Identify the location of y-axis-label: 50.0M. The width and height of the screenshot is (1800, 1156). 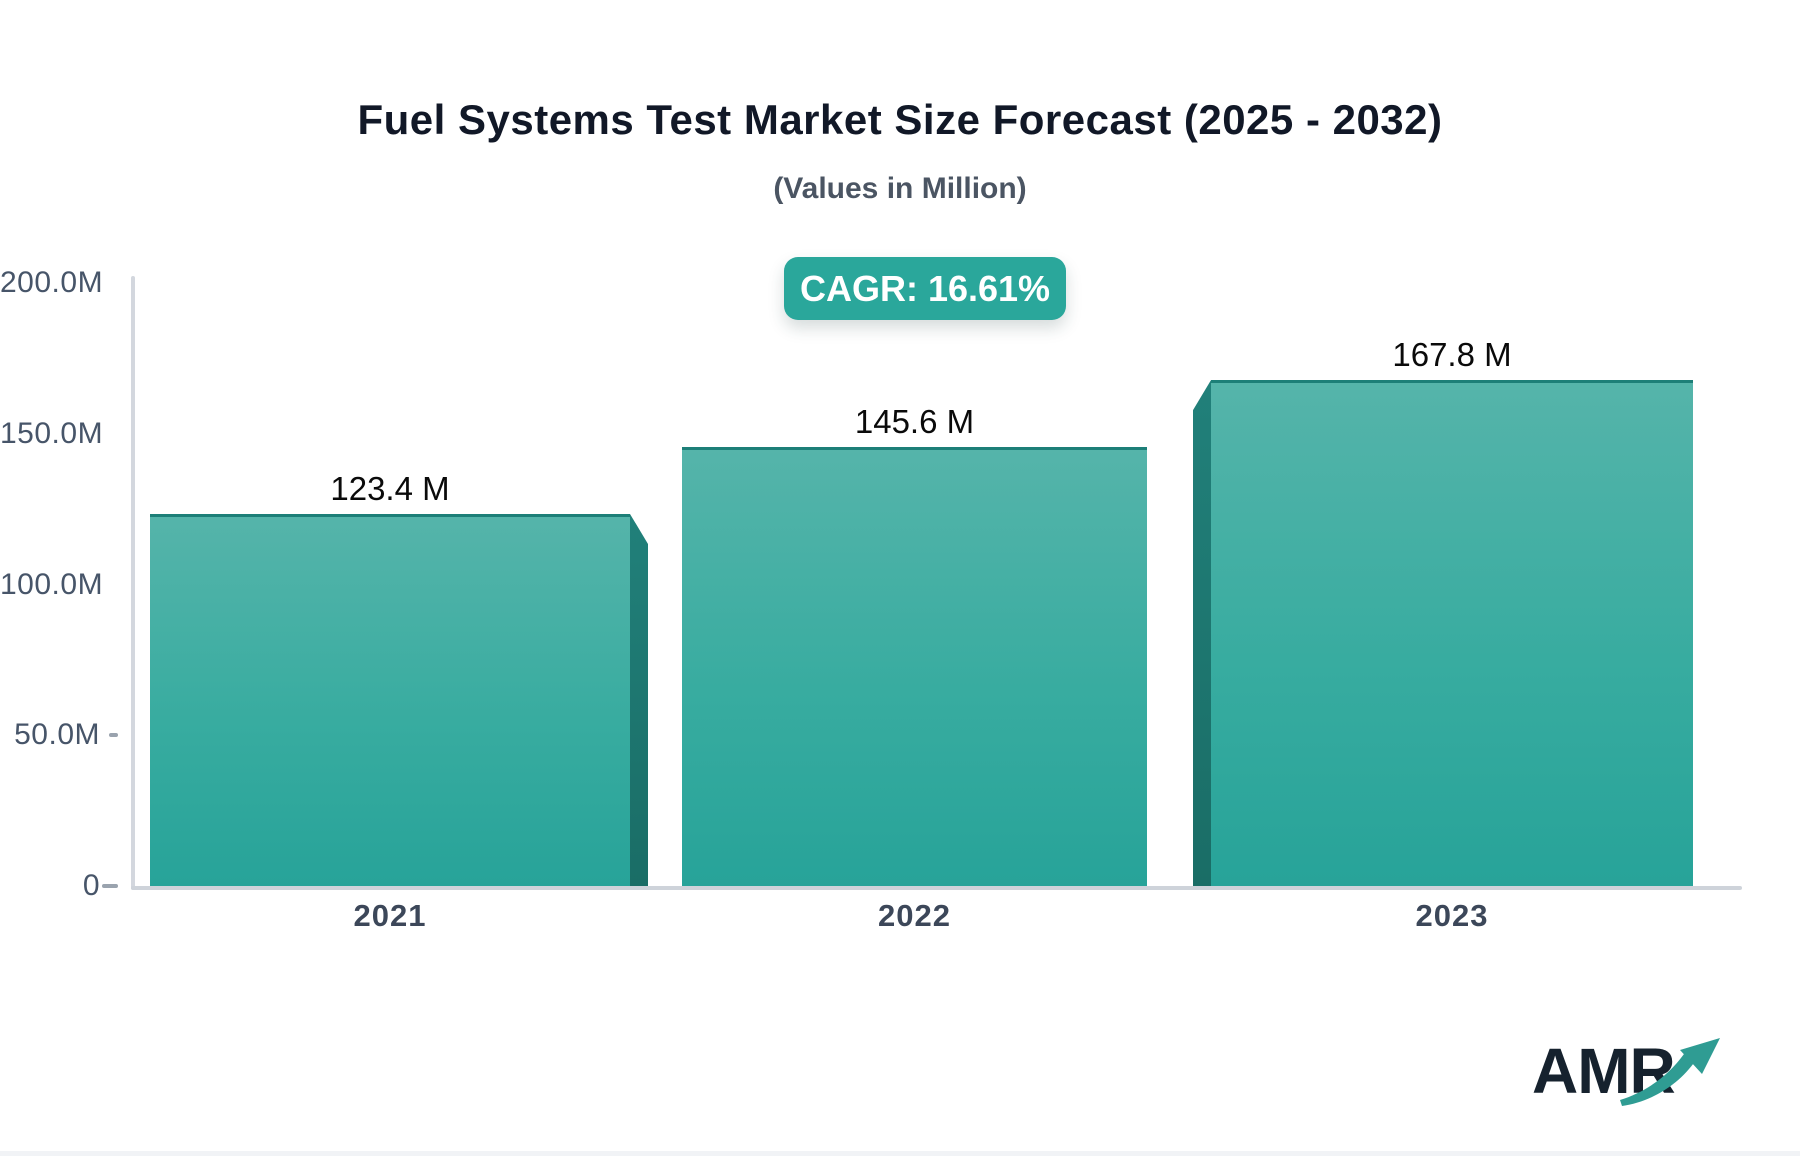
(57, 735).